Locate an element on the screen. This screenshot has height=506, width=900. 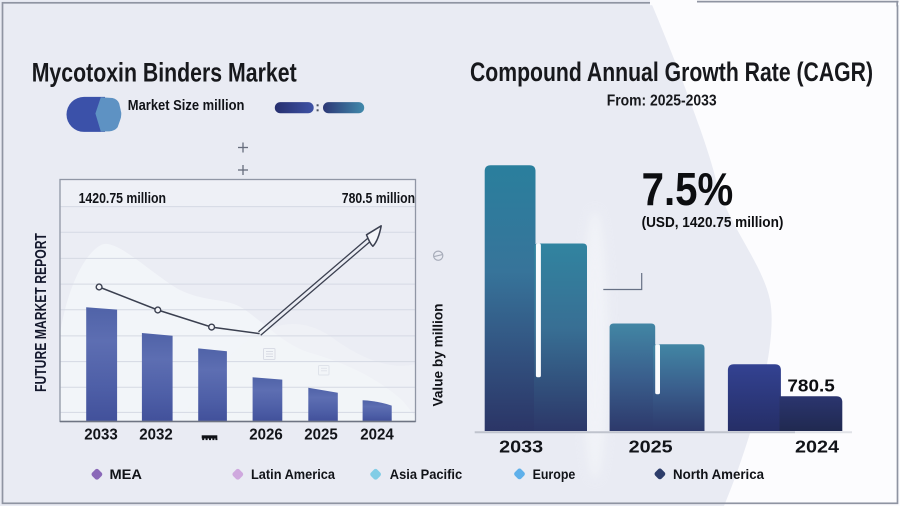
svg-text: Asia Pacific is located at coordinates (426, 474).